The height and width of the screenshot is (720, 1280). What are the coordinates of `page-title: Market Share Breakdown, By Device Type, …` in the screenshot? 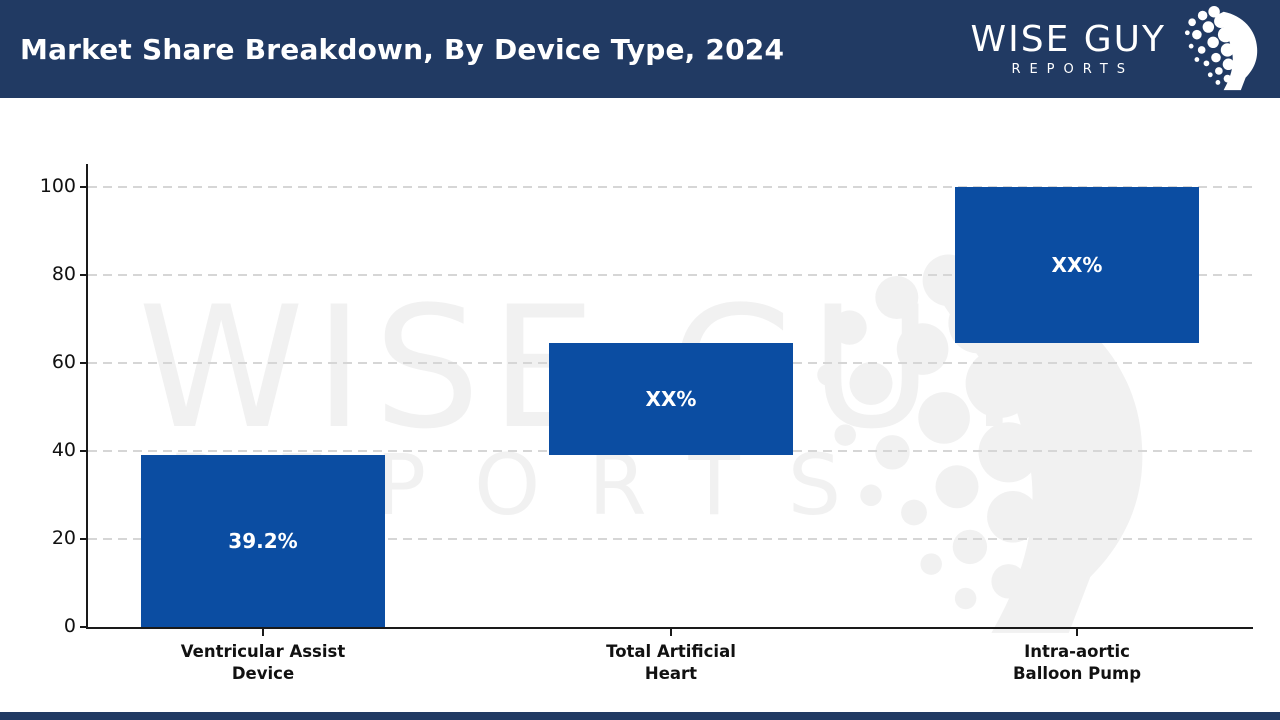 It's located at (402, 49).